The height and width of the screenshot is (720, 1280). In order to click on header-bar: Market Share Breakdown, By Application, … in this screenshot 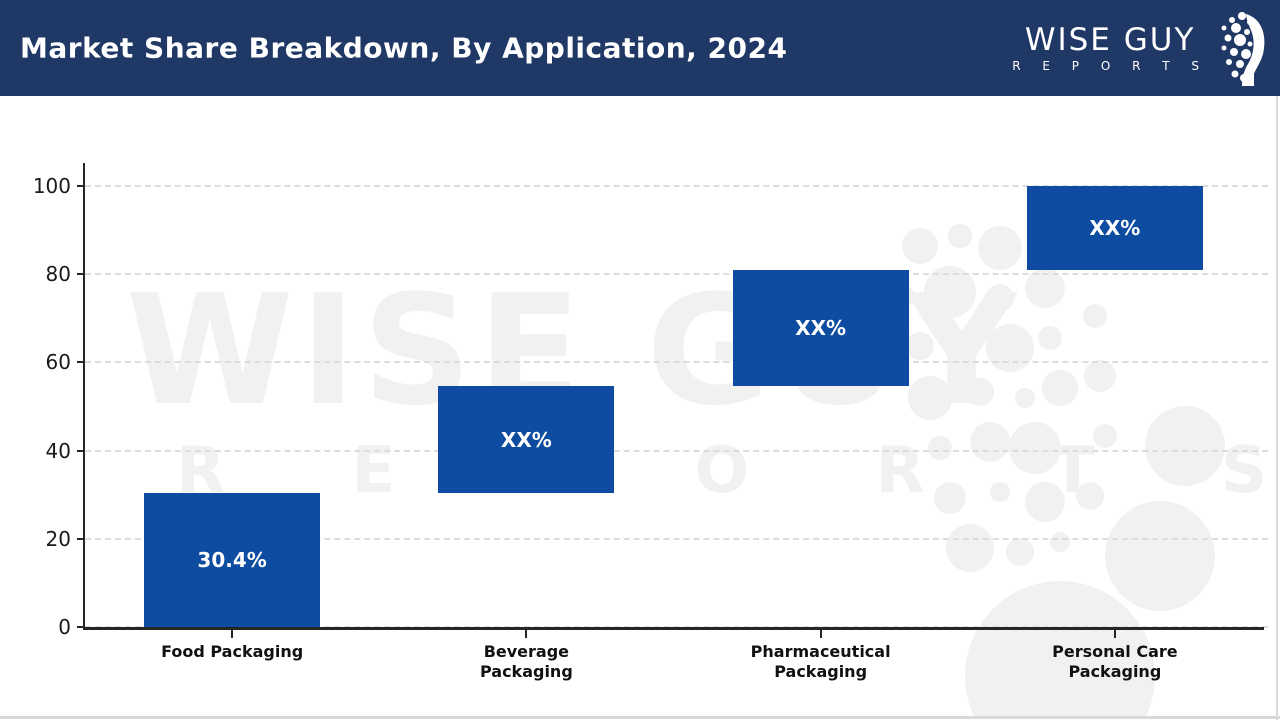, I will do `click(640, 48)`.